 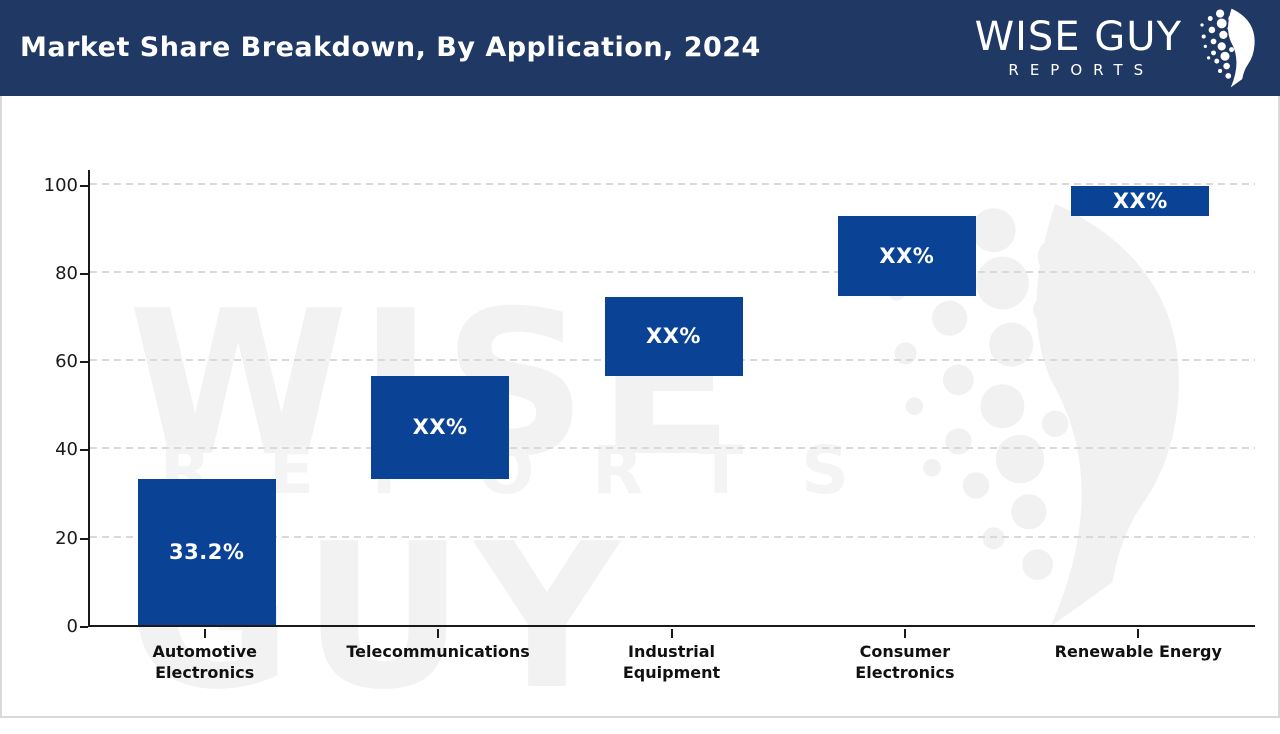 What do you see at coordinates (1081, 70) in the screenshot?
I see `logo-subtext: REPORTS` at bounding box center [1081, 70].